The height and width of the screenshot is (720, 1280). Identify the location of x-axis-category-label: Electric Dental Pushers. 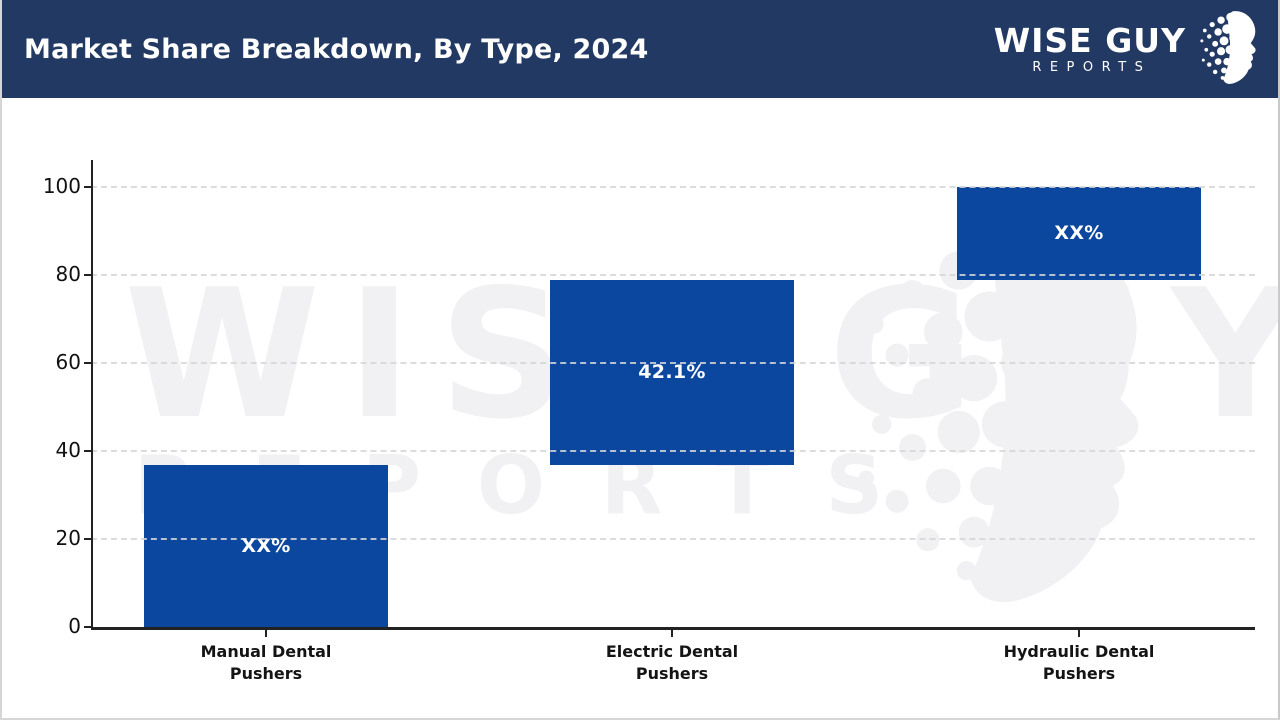
(672, 662).